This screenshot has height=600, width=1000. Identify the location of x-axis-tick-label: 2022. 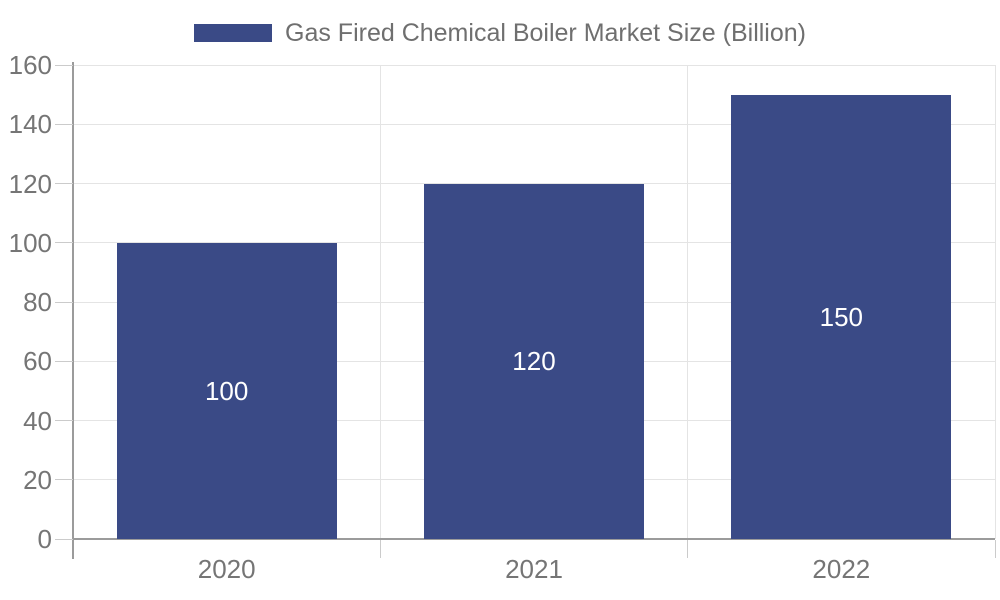
(841, 569).